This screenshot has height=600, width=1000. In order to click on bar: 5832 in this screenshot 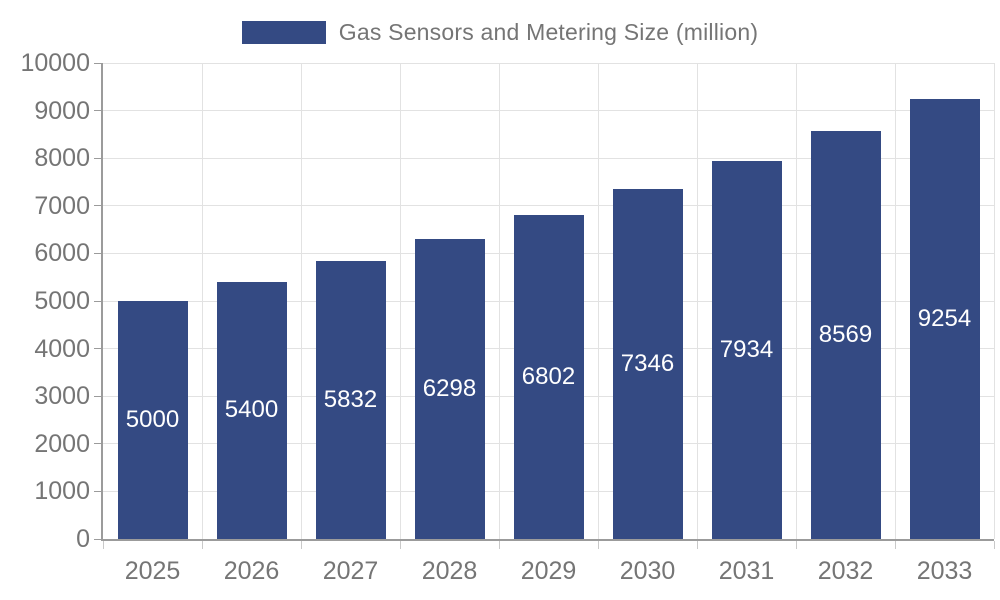, I will do `click(350, 400)`.